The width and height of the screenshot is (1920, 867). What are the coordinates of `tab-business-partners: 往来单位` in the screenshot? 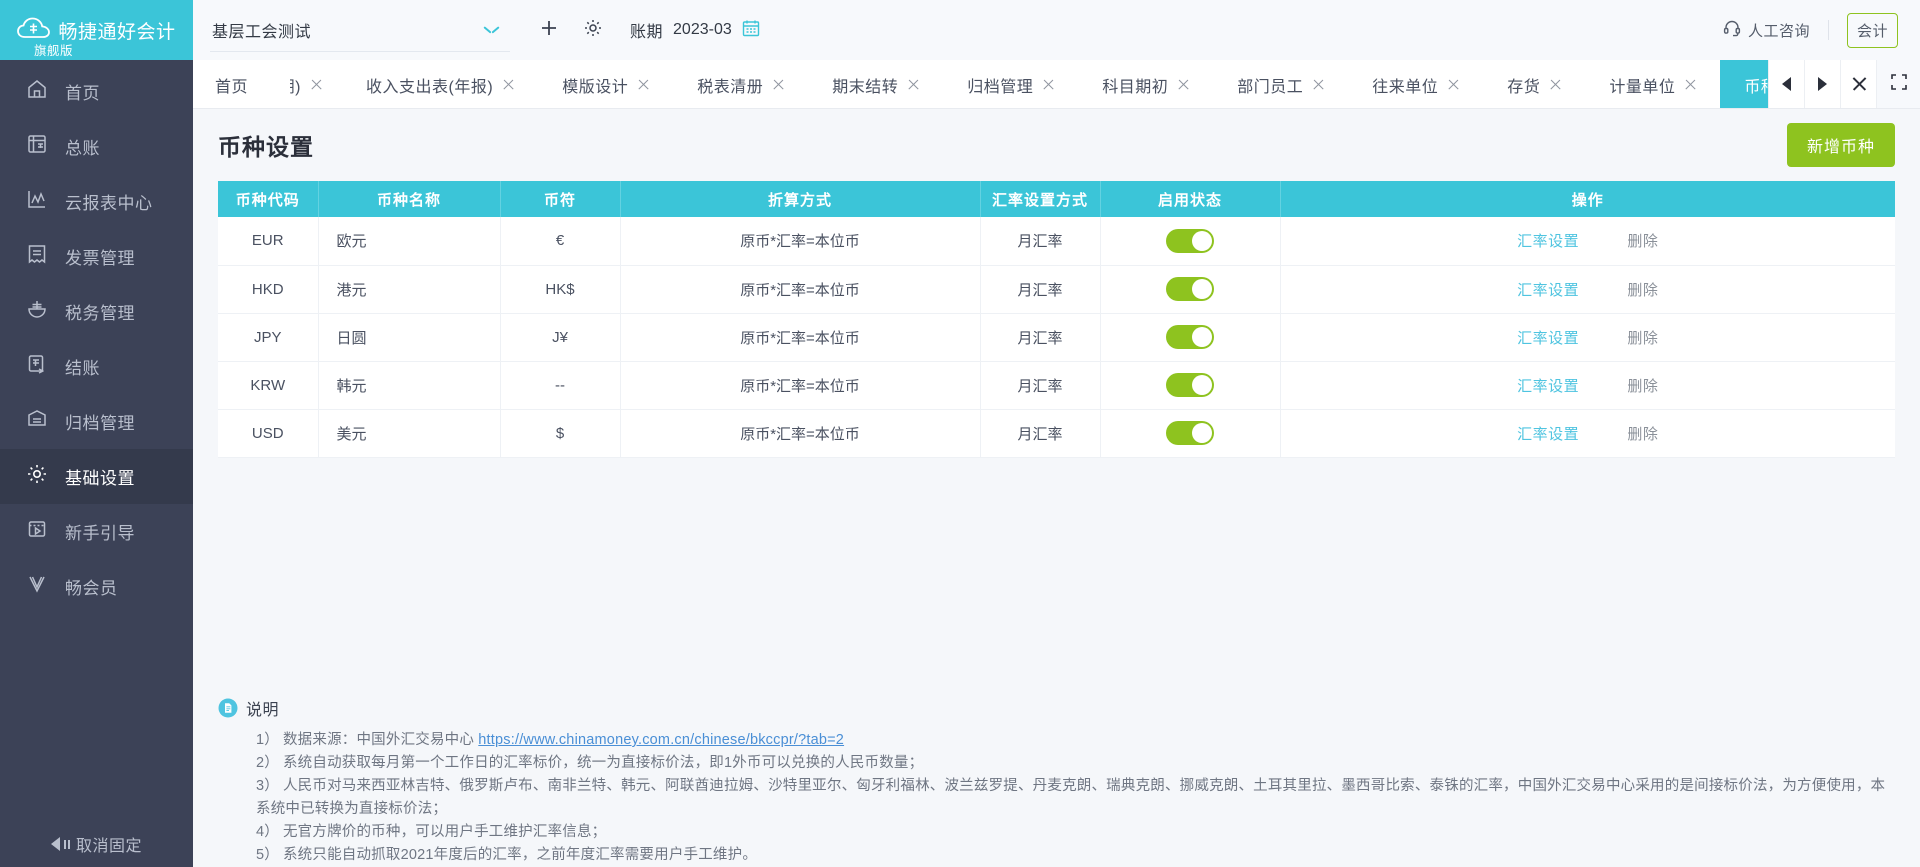 It's located at (1415, 84).